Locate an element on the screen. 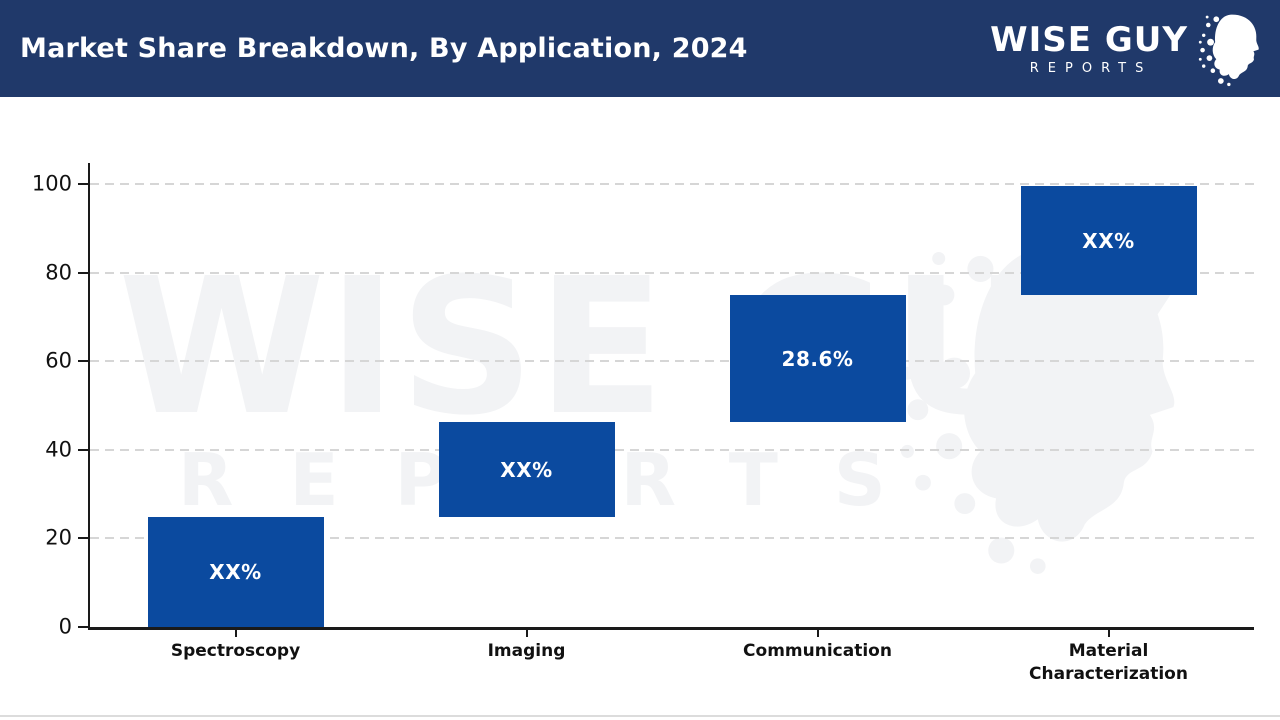 Image resolution: width=1280 pixels, height=720 pixels. y-axis-tick-label: 80 is located at coordinates (58, 272).